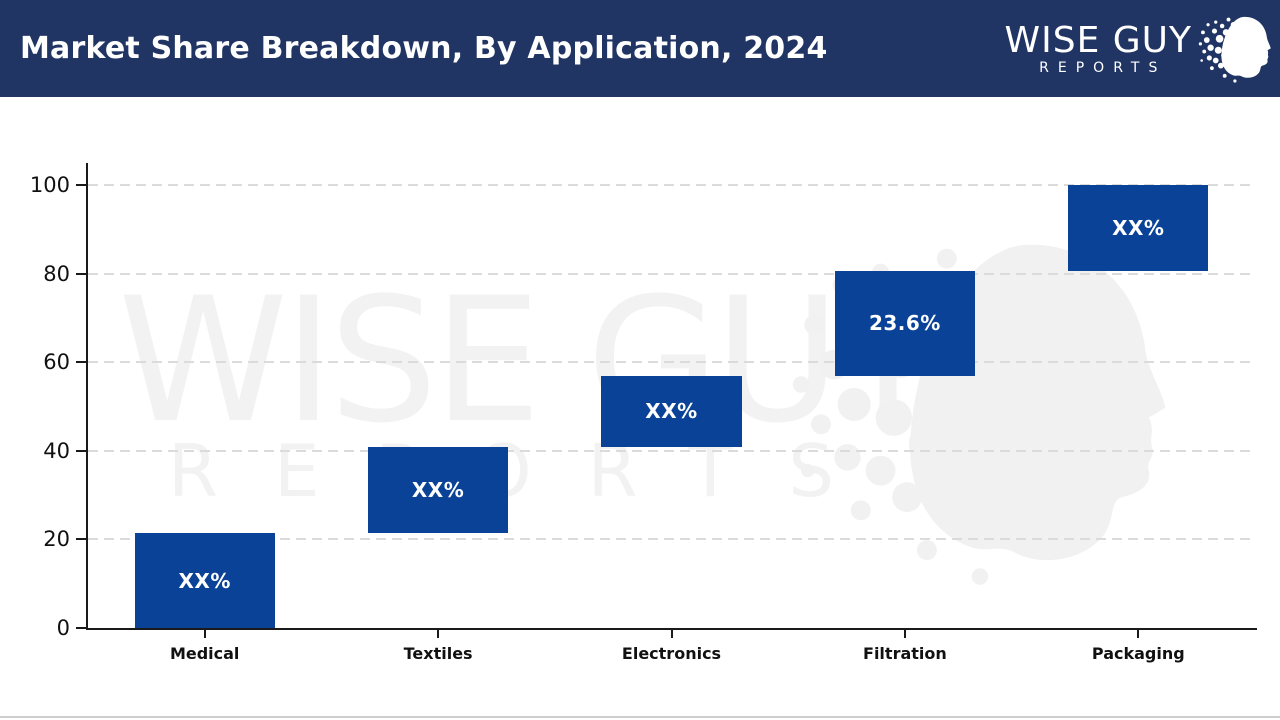 This screenshot has width=1280, height=720. I want to click on bar-value-label-electronics: XX%, so click(671, 411).